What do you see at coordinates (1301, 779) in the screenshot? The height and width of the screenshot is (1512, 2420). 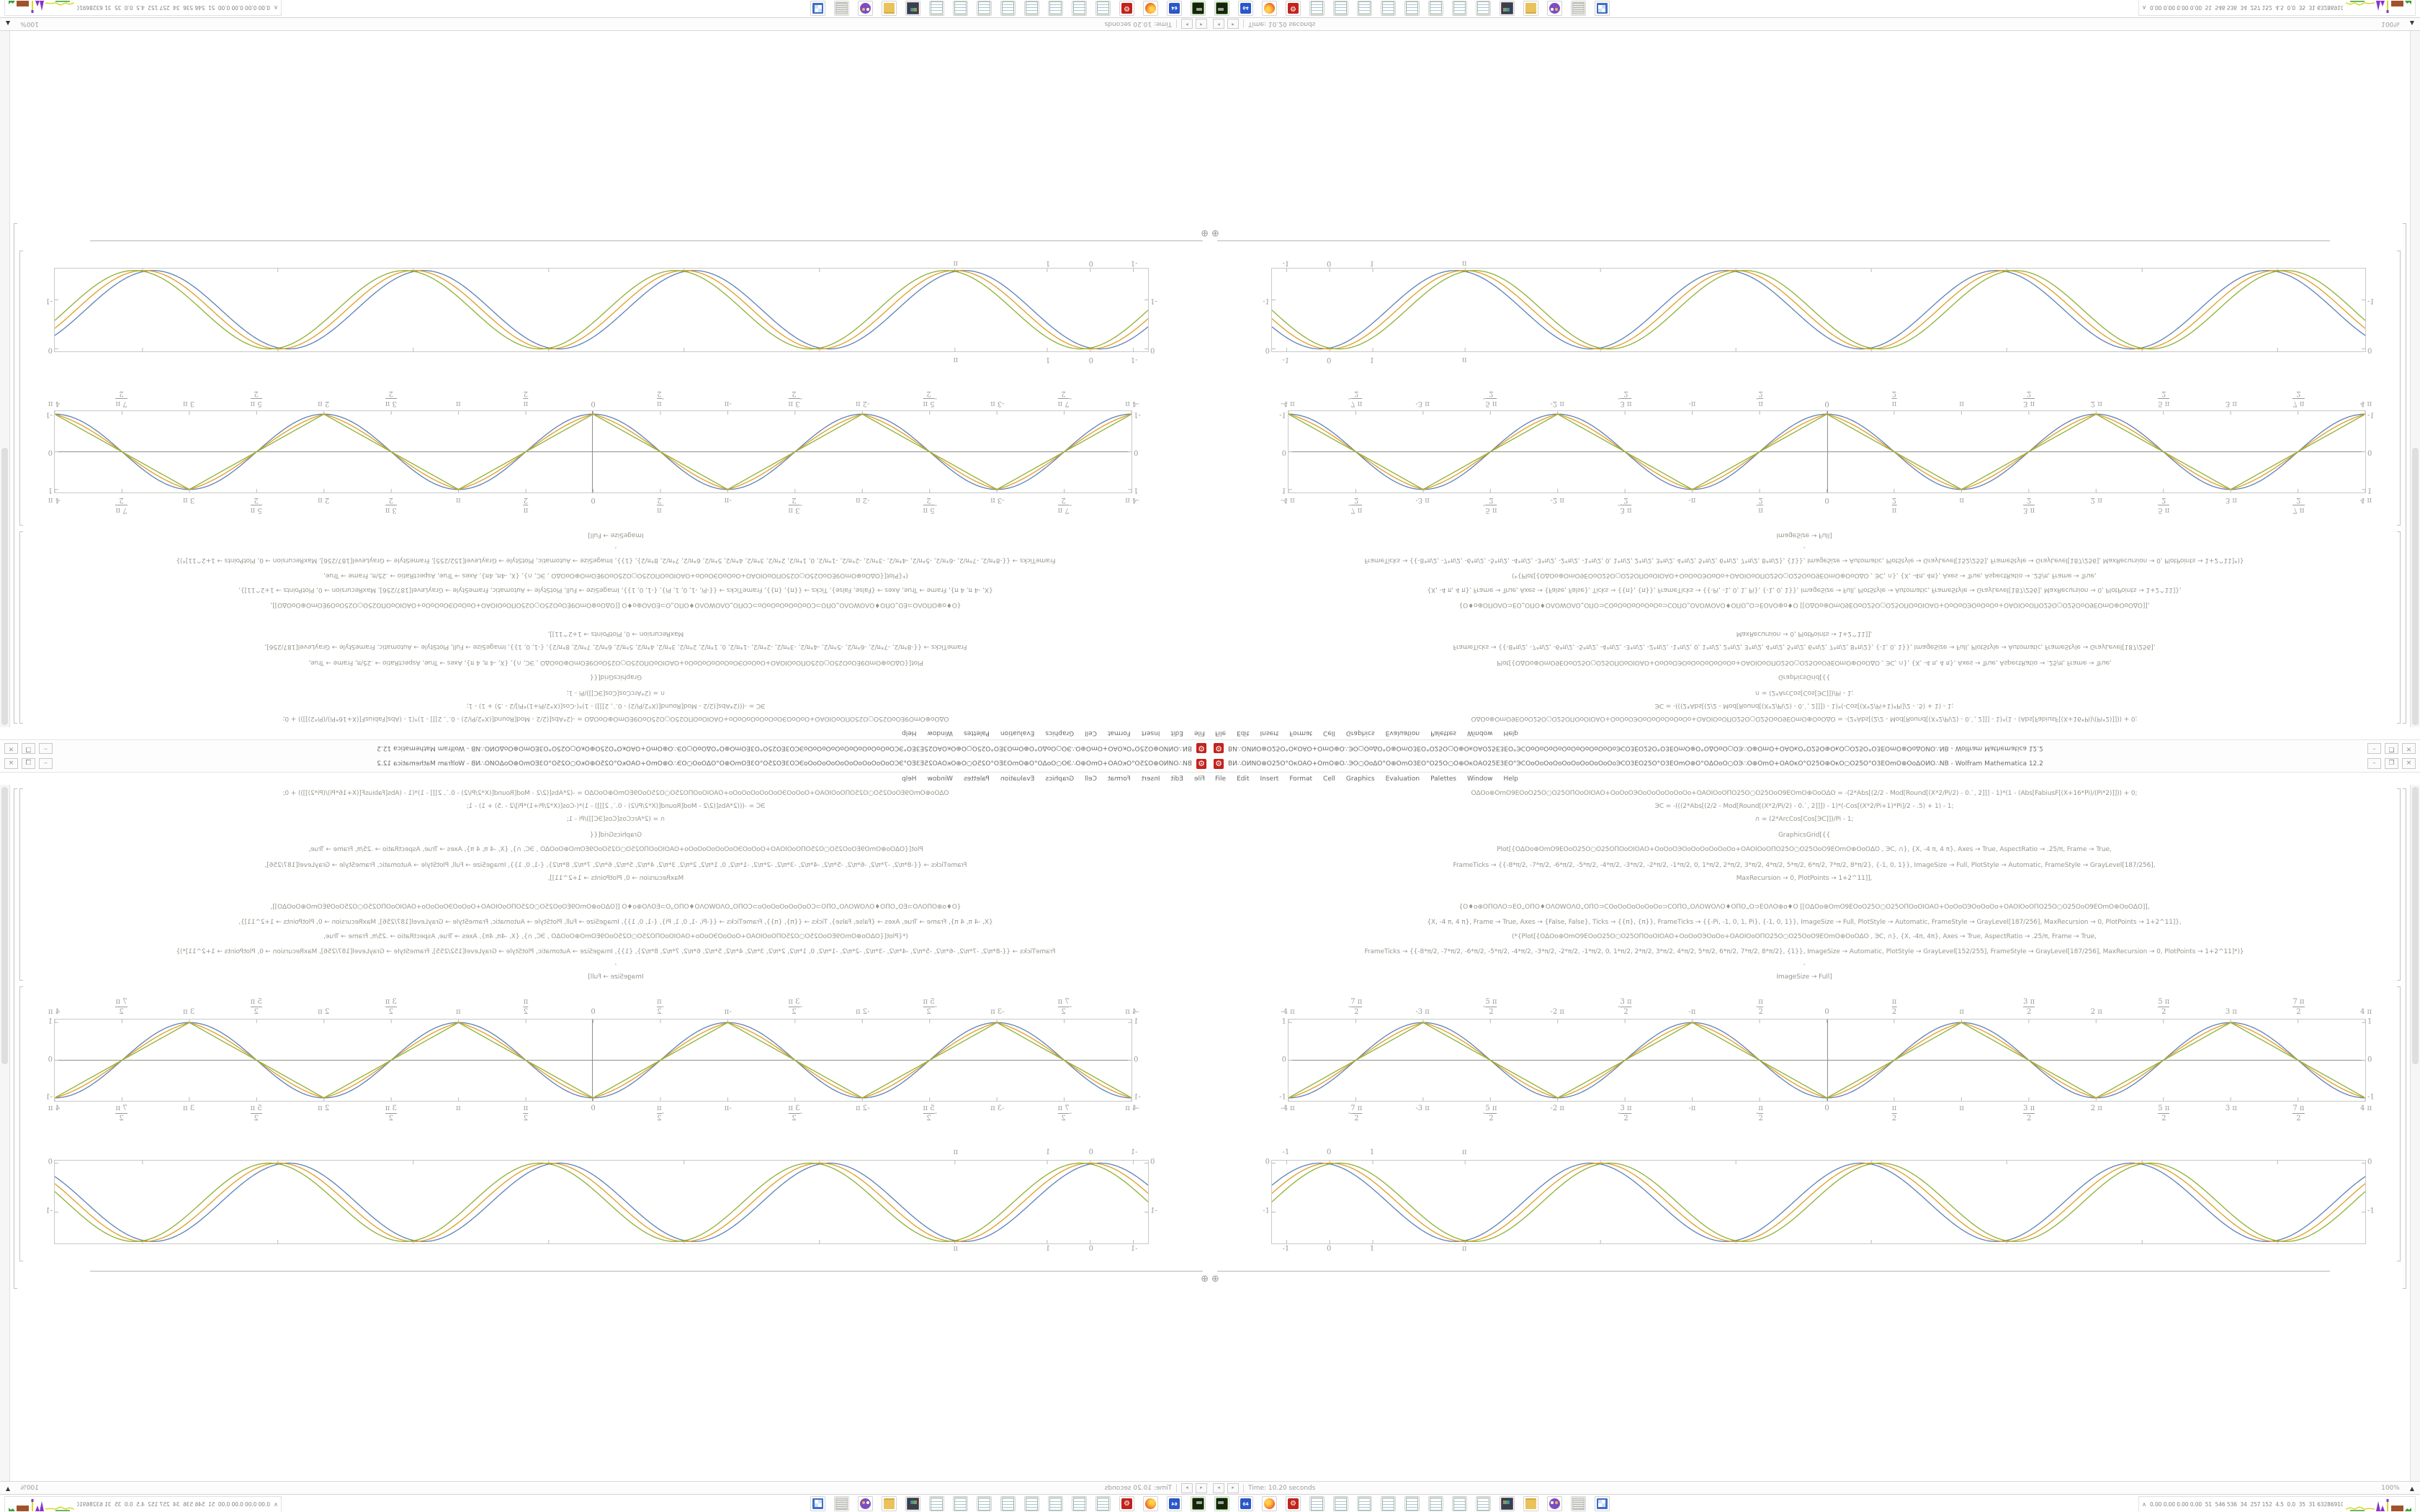 I see `menu-item-format: Format` at bounding box center [1301, 779].